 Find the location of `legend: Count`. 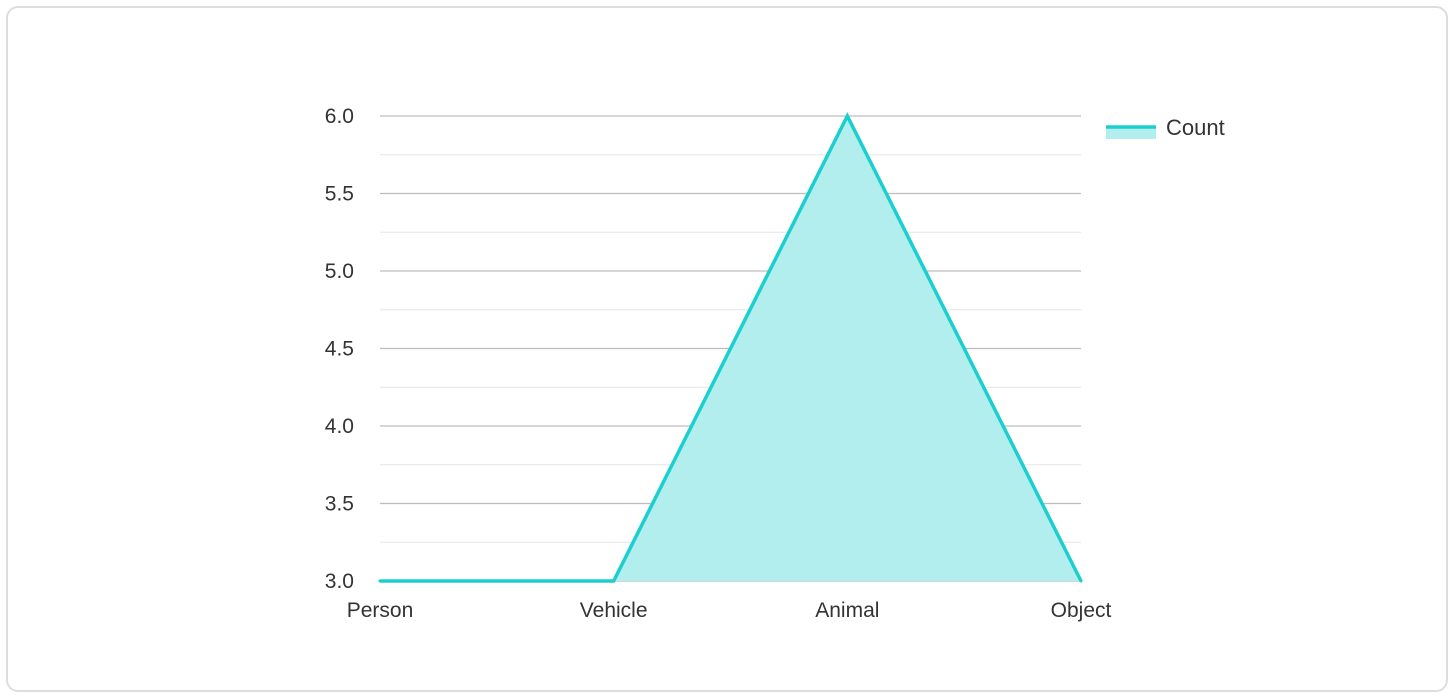

legend: Count is located at coordinates (1165, 127).